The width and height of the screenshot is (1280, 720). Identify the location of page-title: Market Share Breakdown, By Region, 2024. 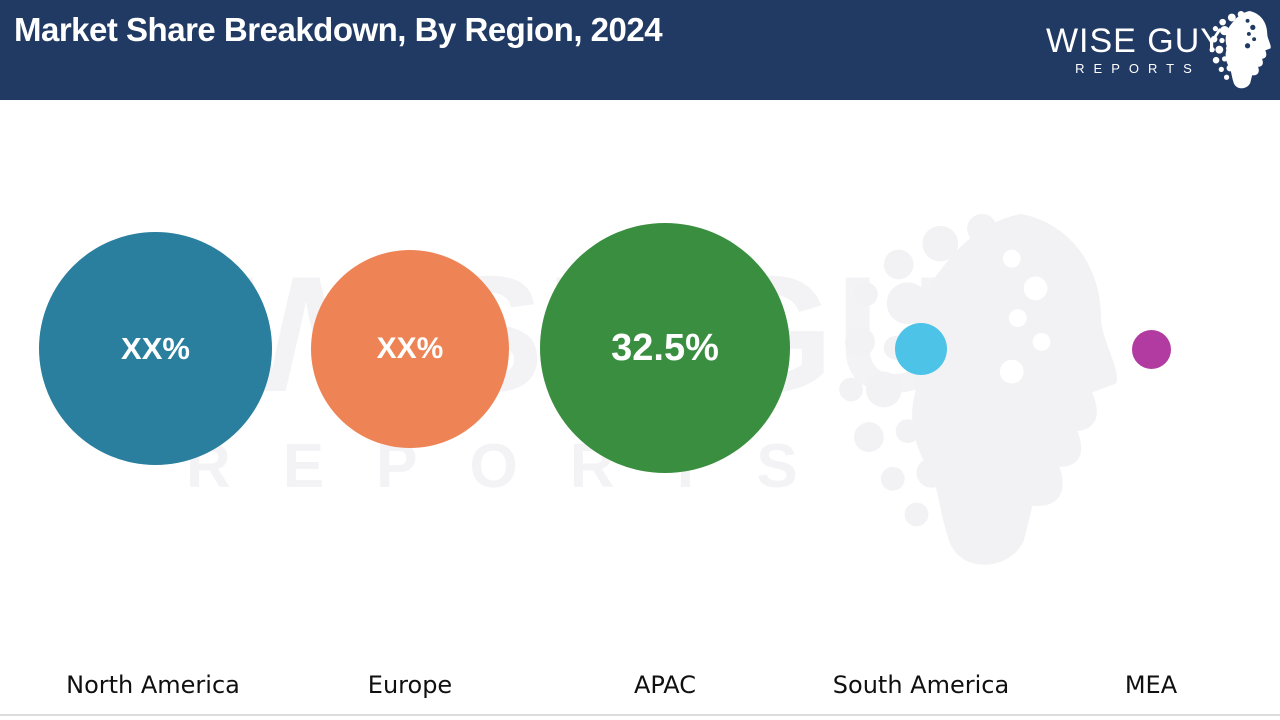
(338, 29).